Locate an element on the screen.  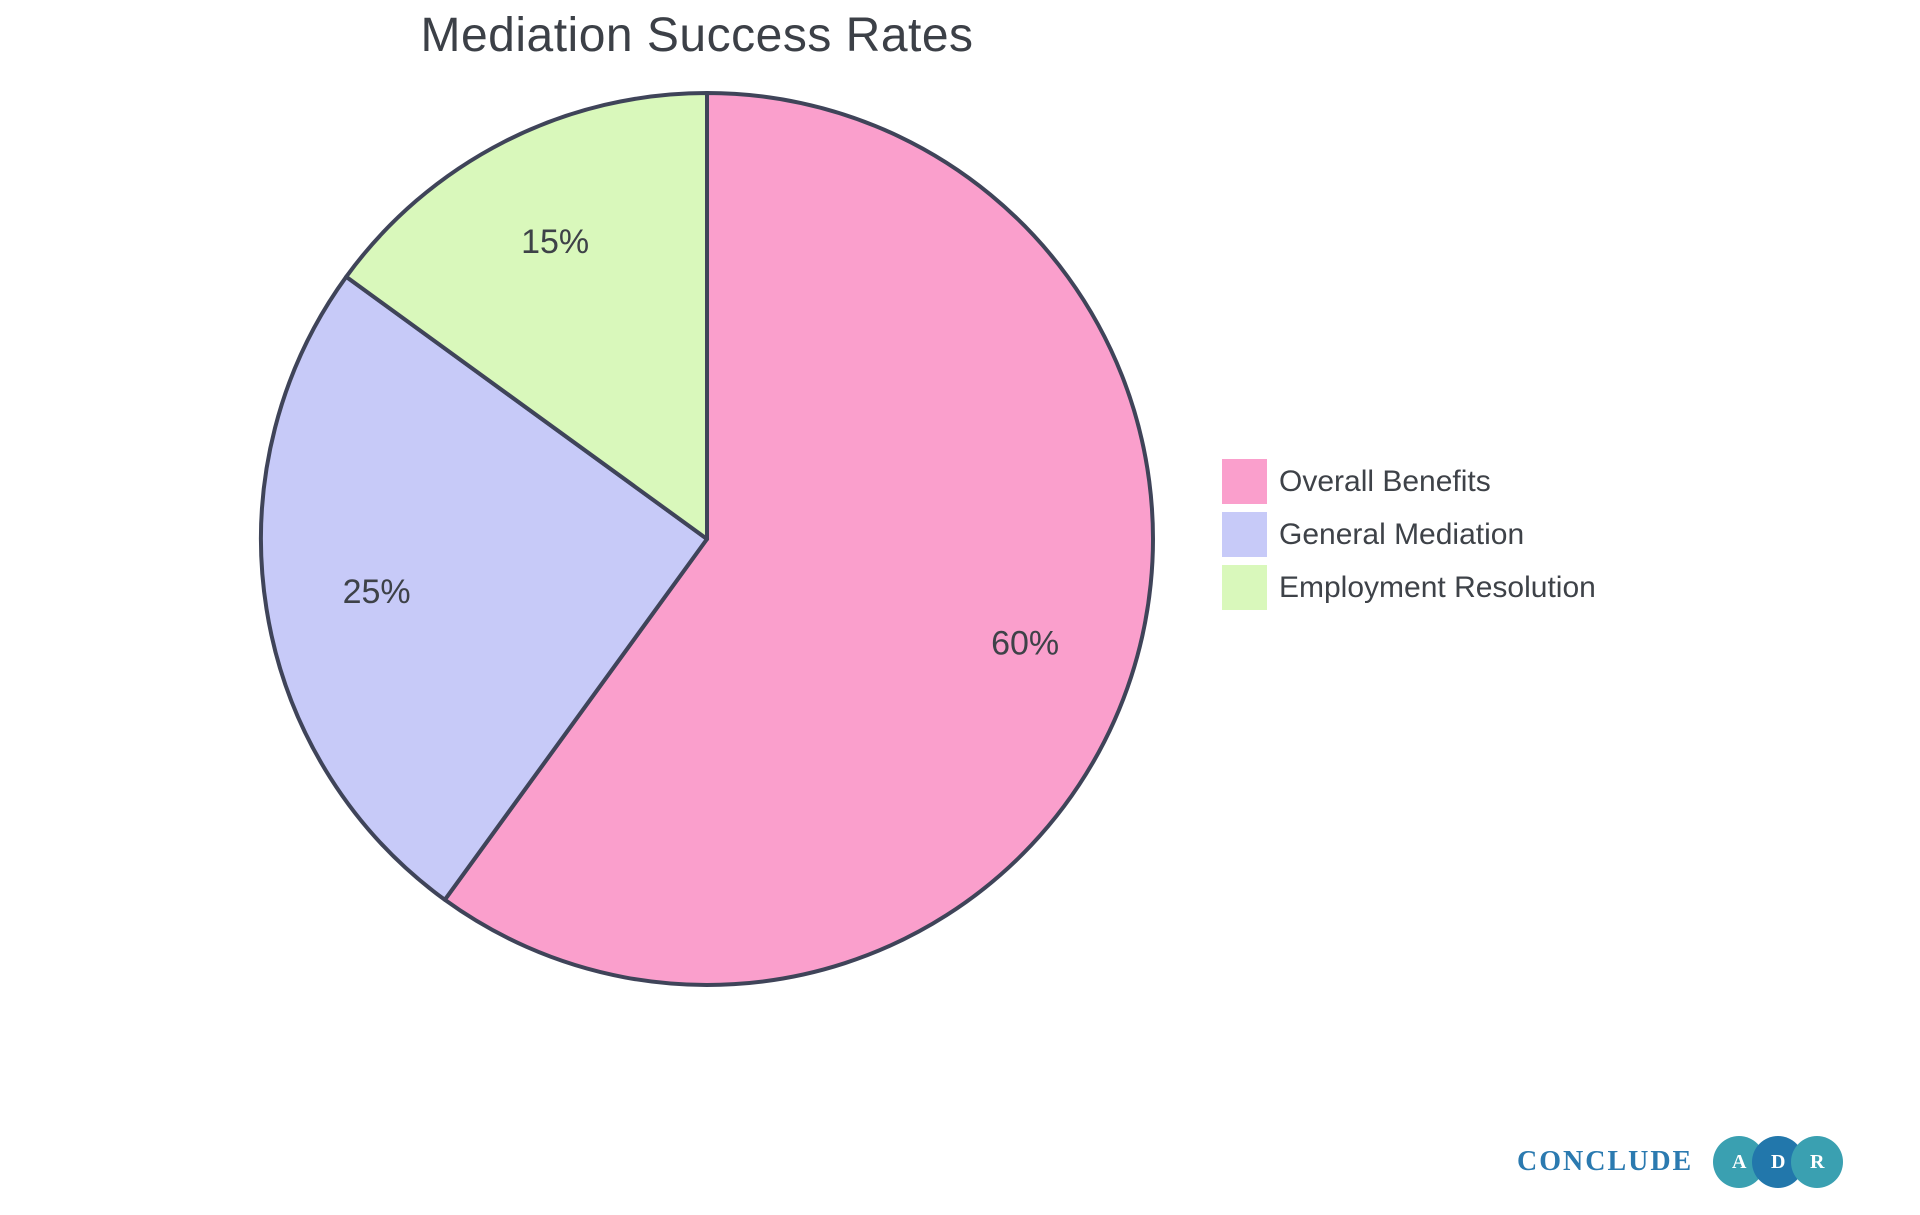
chart-title: Mediation Success Rates is located at coordinates (697, 35).